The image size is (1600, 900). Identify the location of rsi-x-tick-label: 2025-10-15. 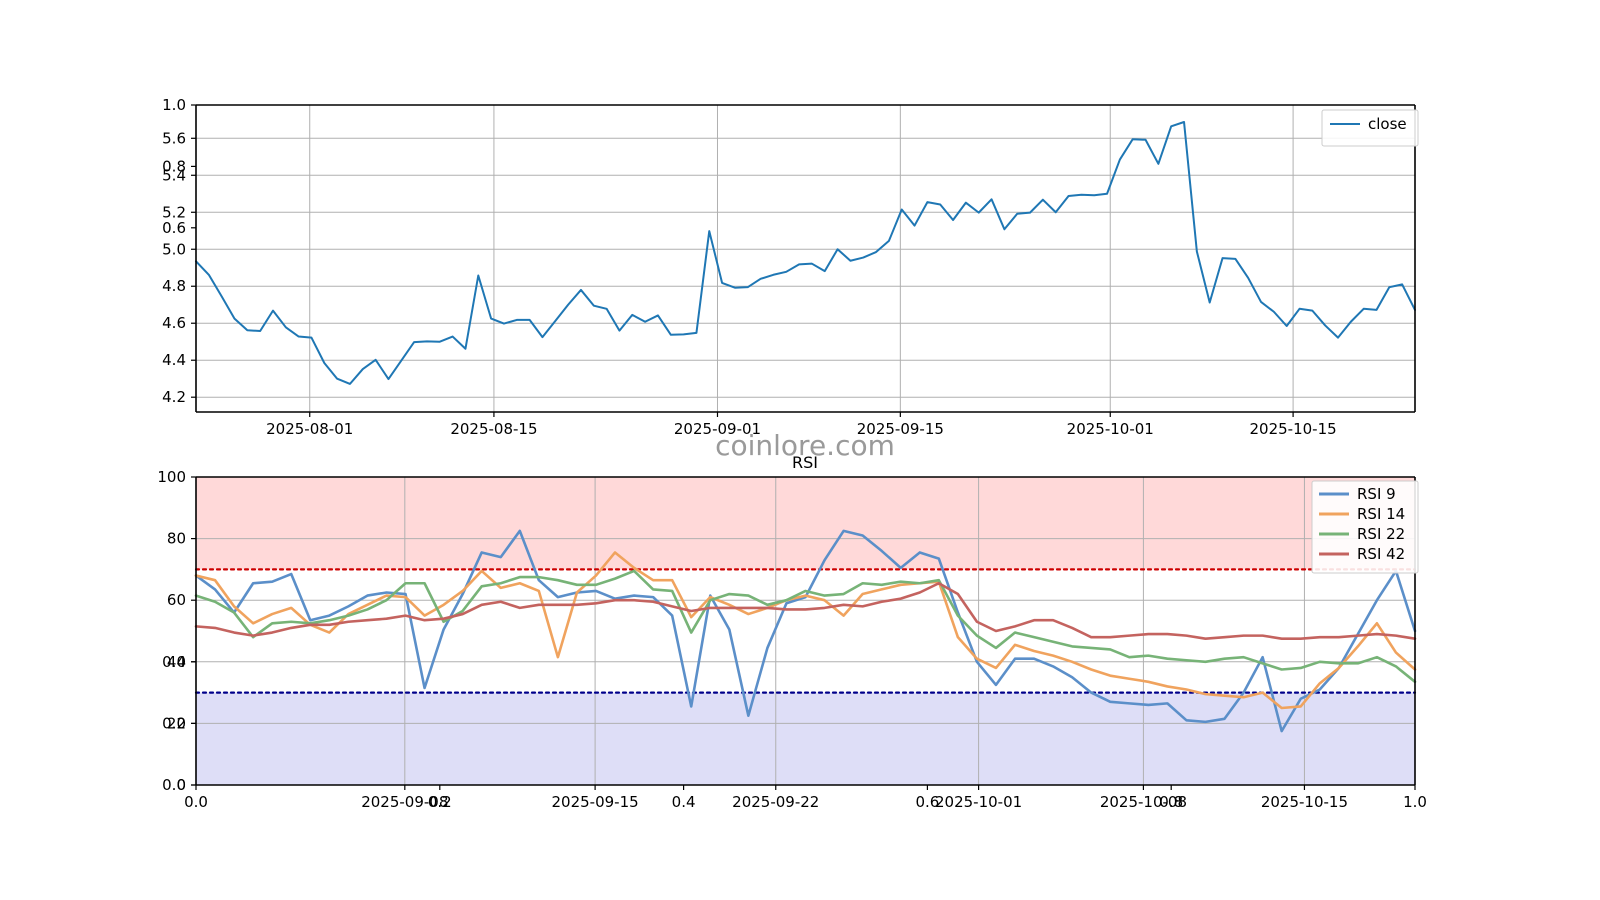
(1304, 802).